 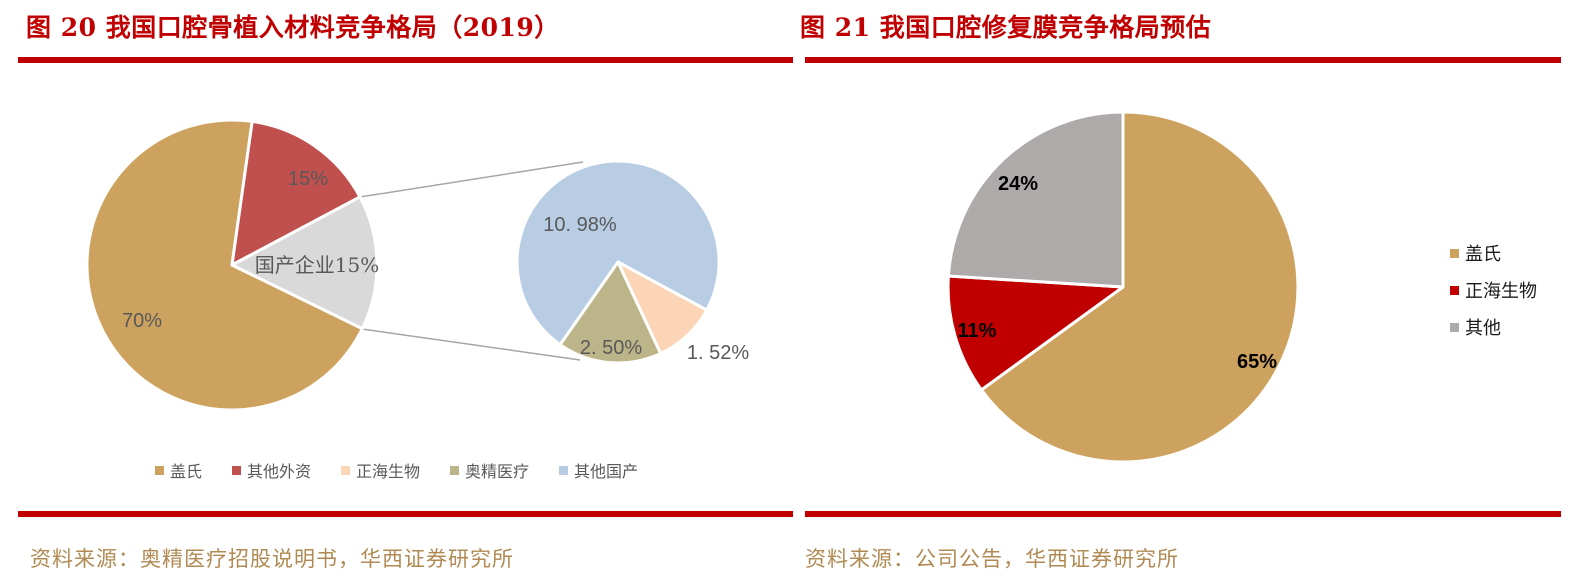 I want to click on legend-label: 其他外资, so click(x=278, y=471).